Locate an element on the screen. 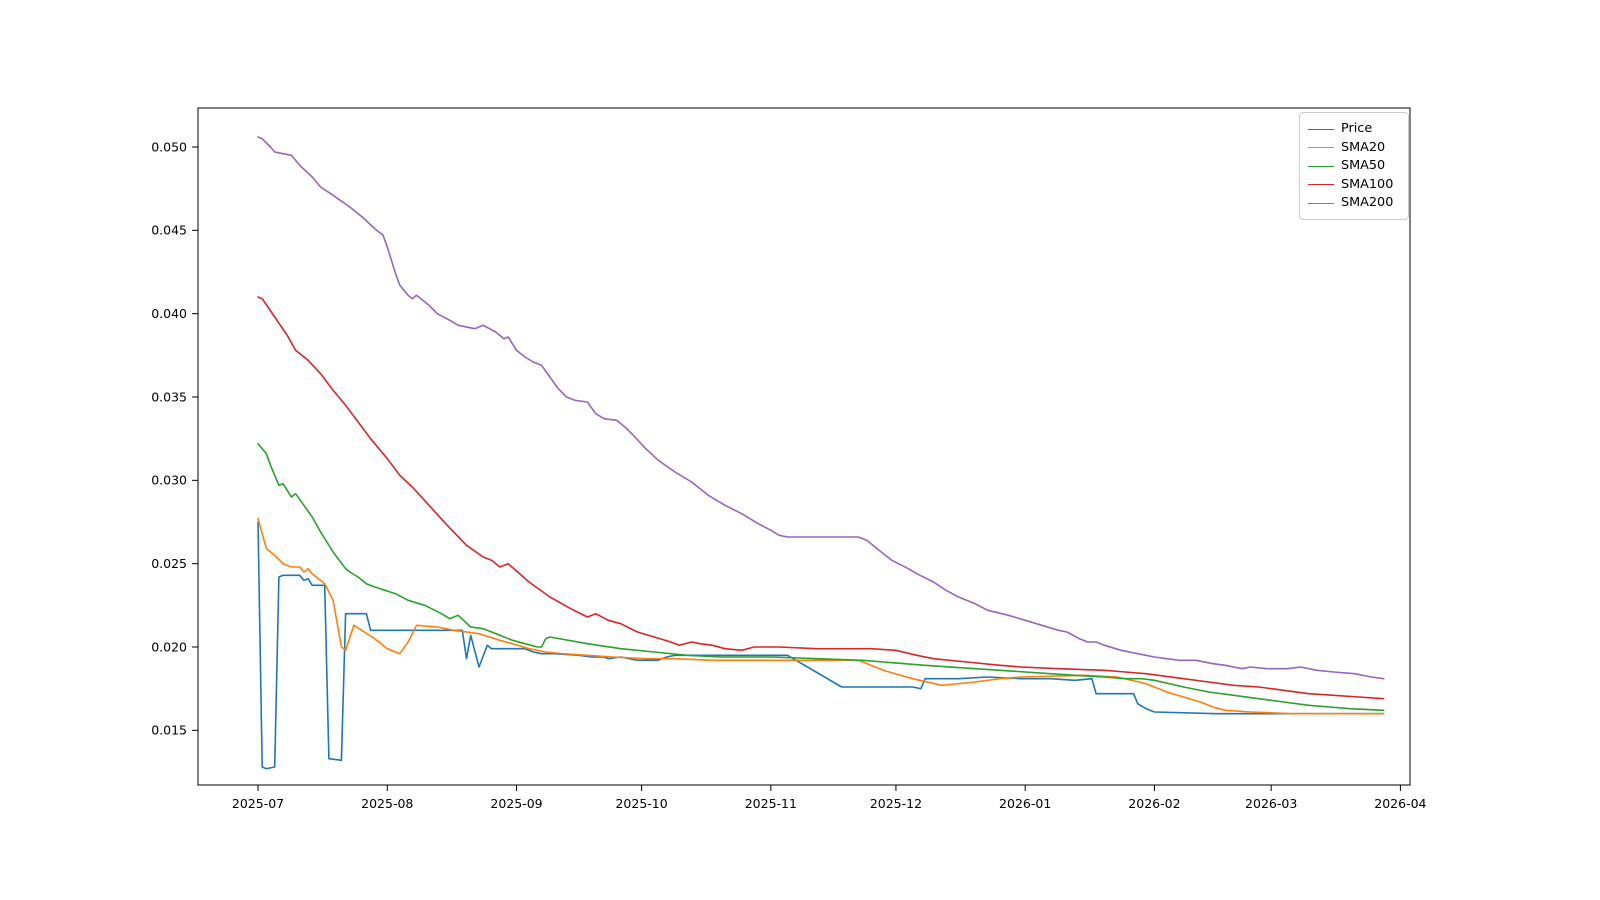  x-tick-label: 2026-01 is located at coordinates (1025, 803).